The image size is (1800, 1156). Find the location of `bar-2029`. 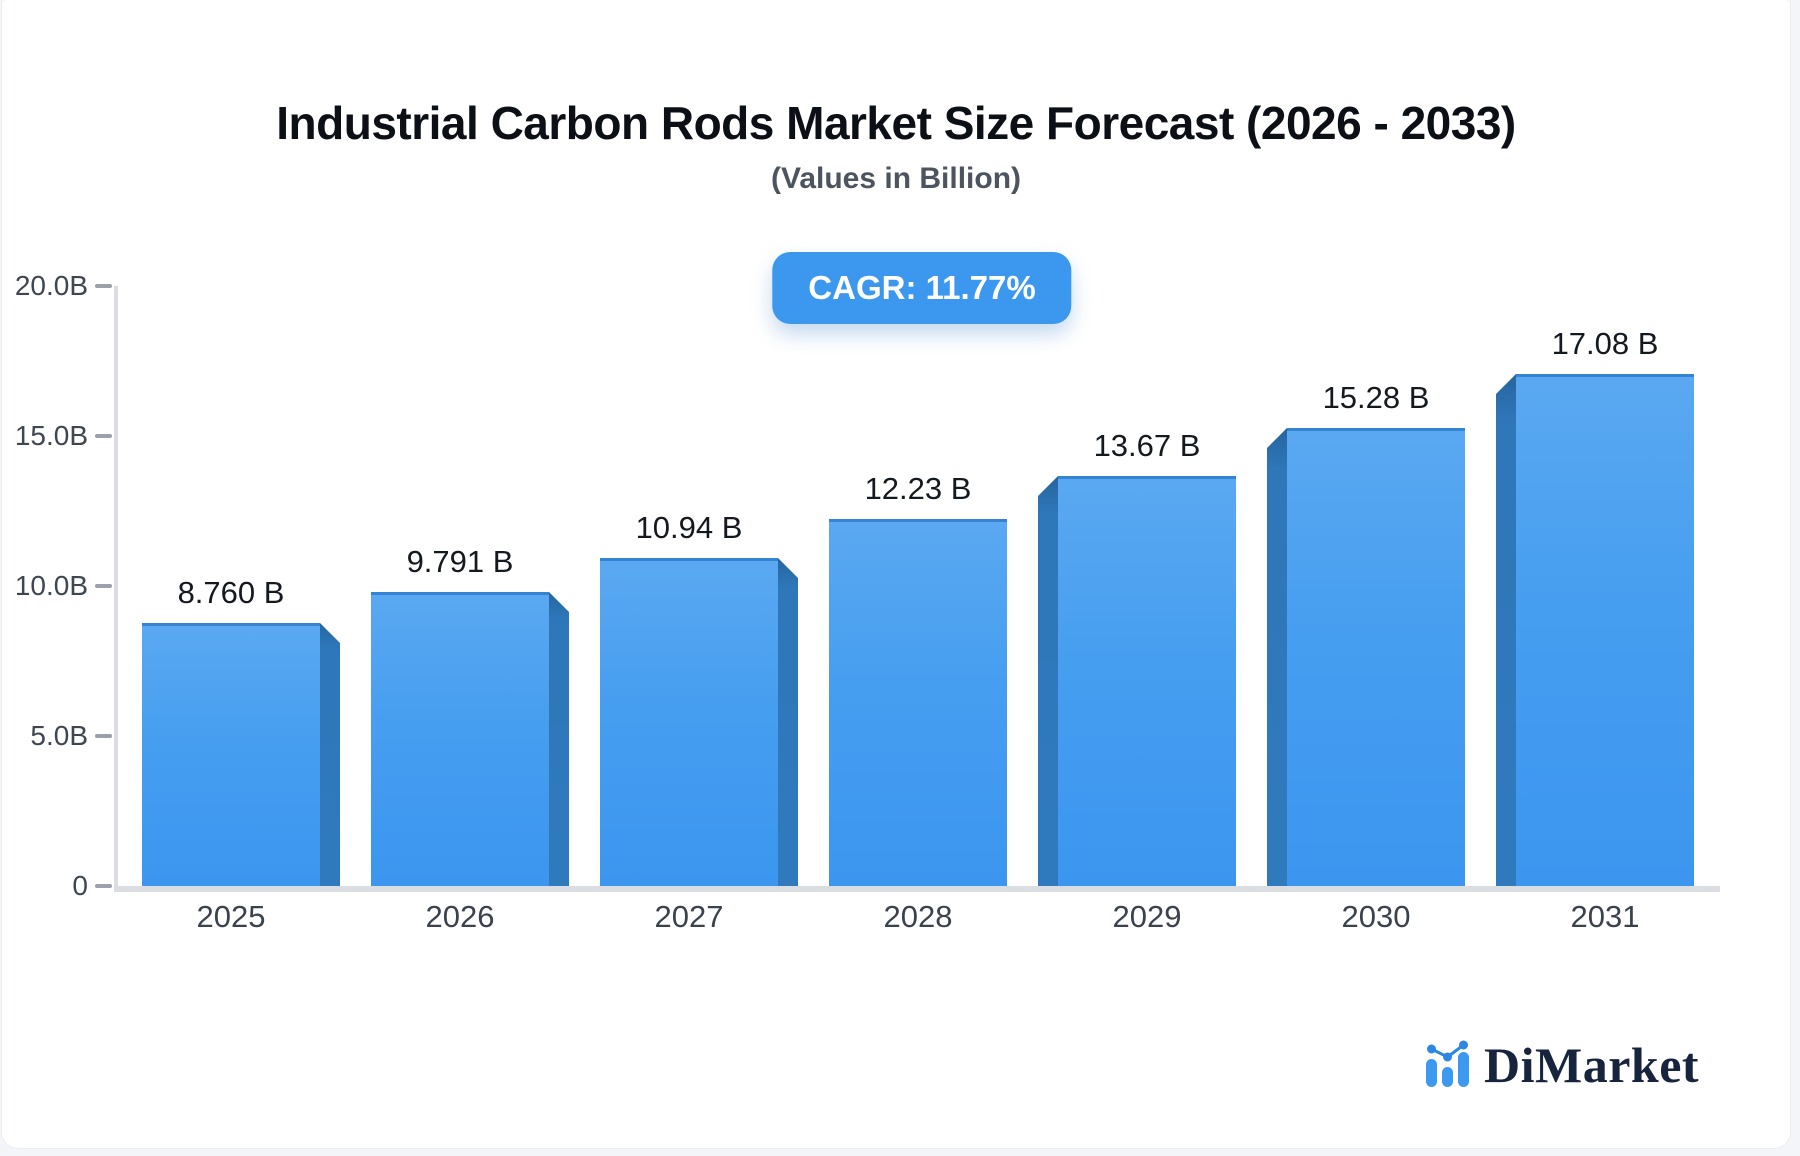

bar-2029 is located at coordinates (1137, 681).